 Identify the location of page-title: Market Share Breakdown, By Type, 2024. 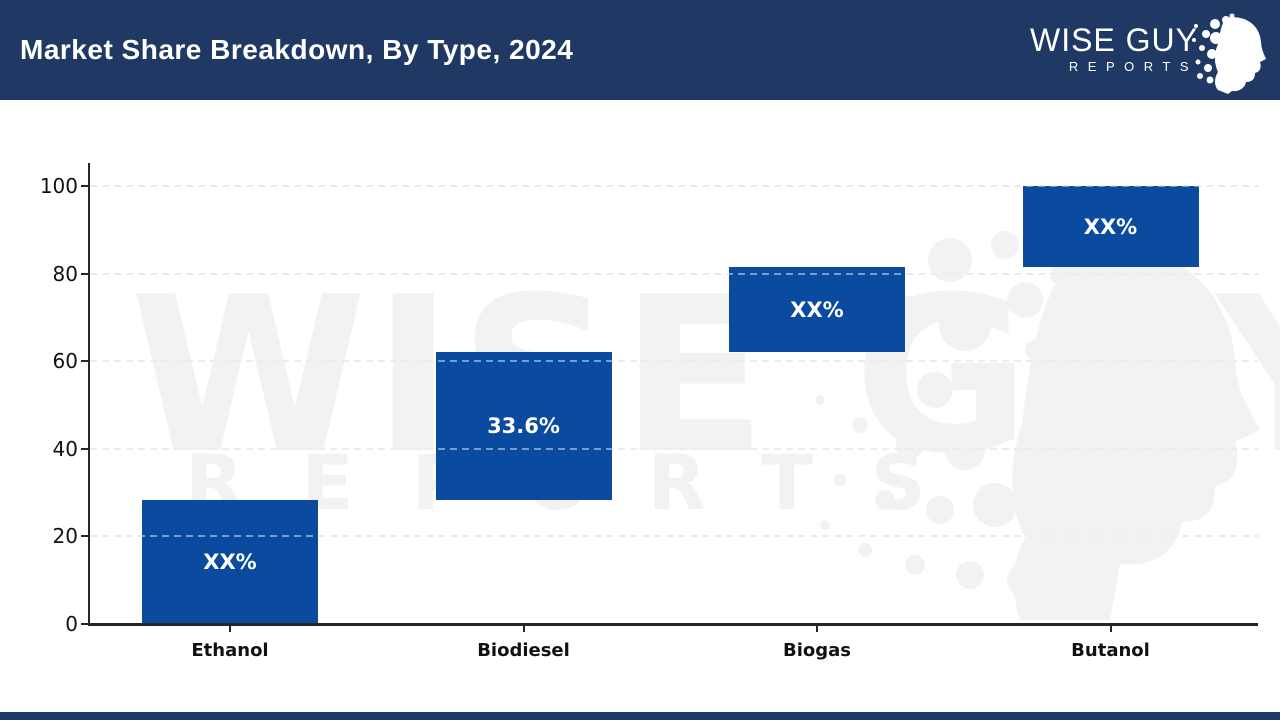
(297, 49).